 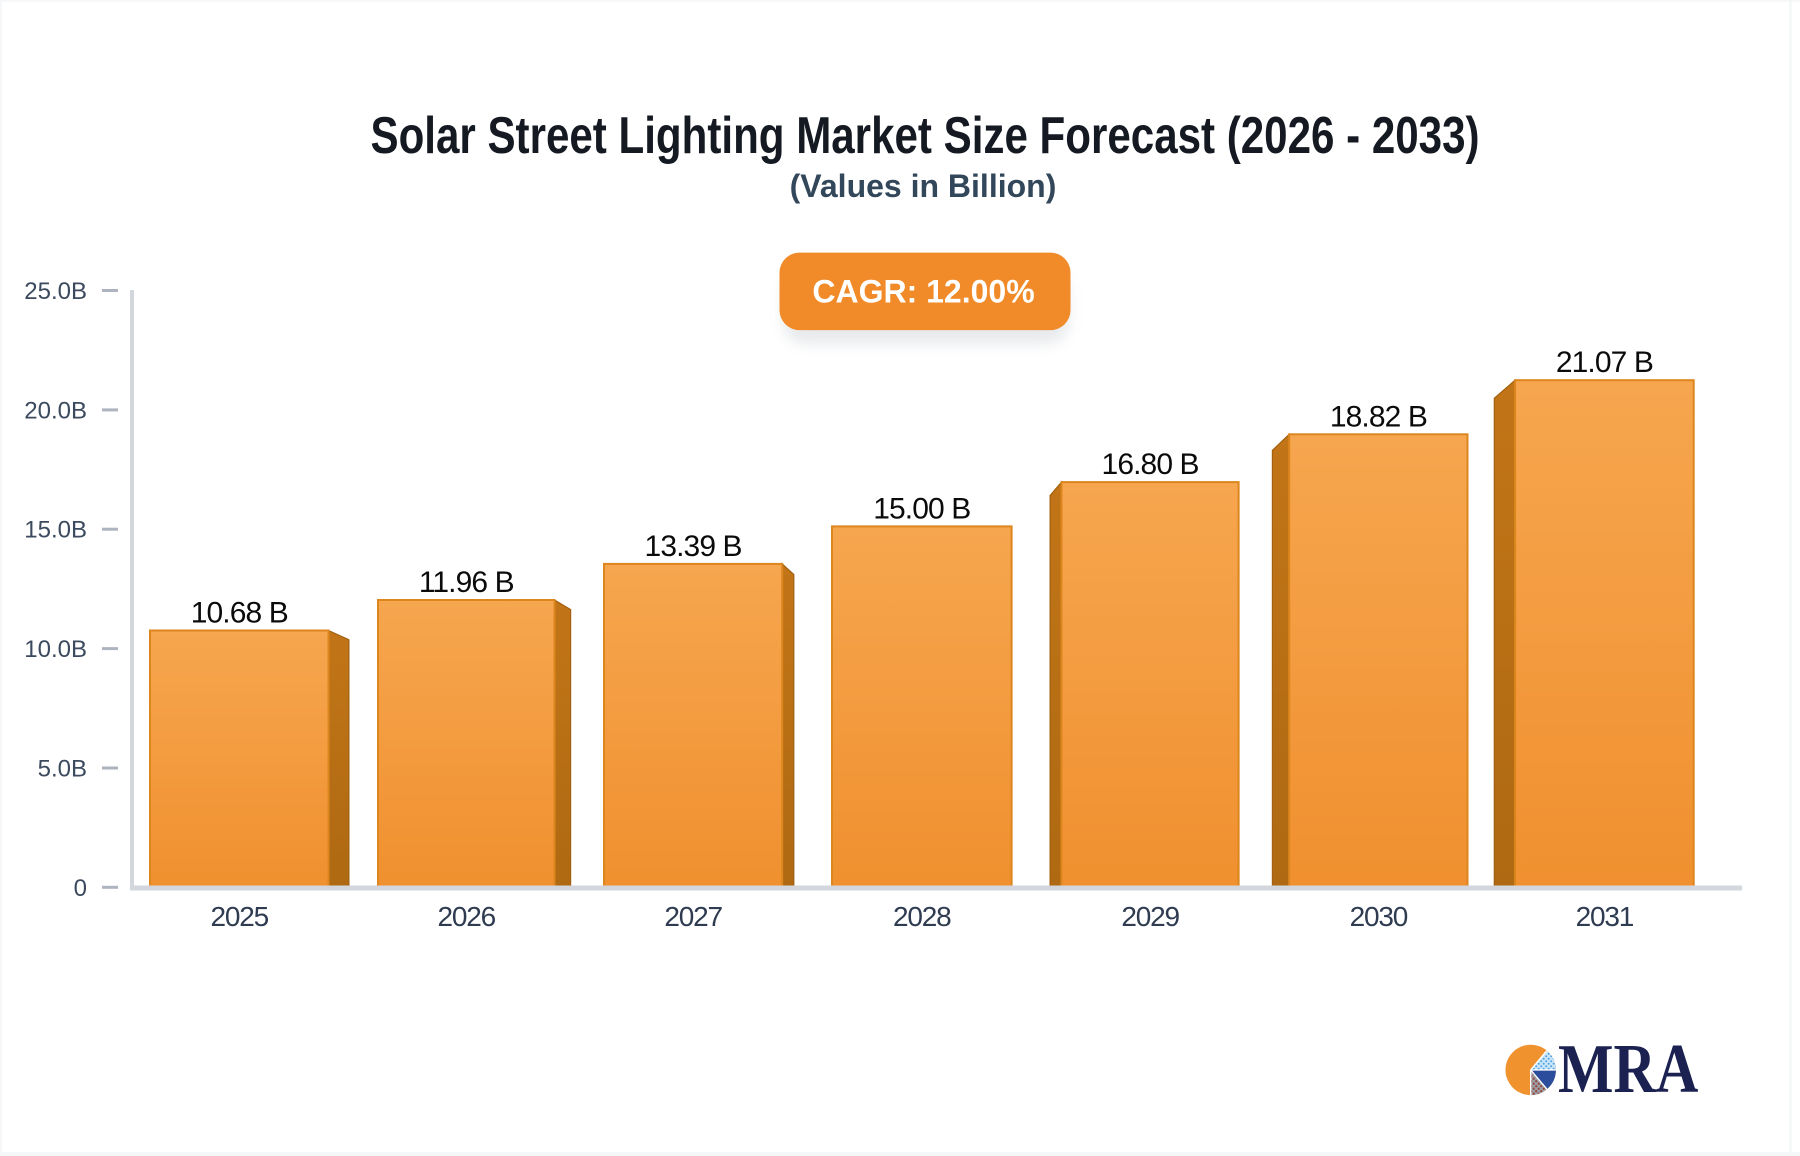 What do you see at coordinates (240, 916) in the screenshot?
I see `svg-text: 2025` at bounding box center [240, 916].